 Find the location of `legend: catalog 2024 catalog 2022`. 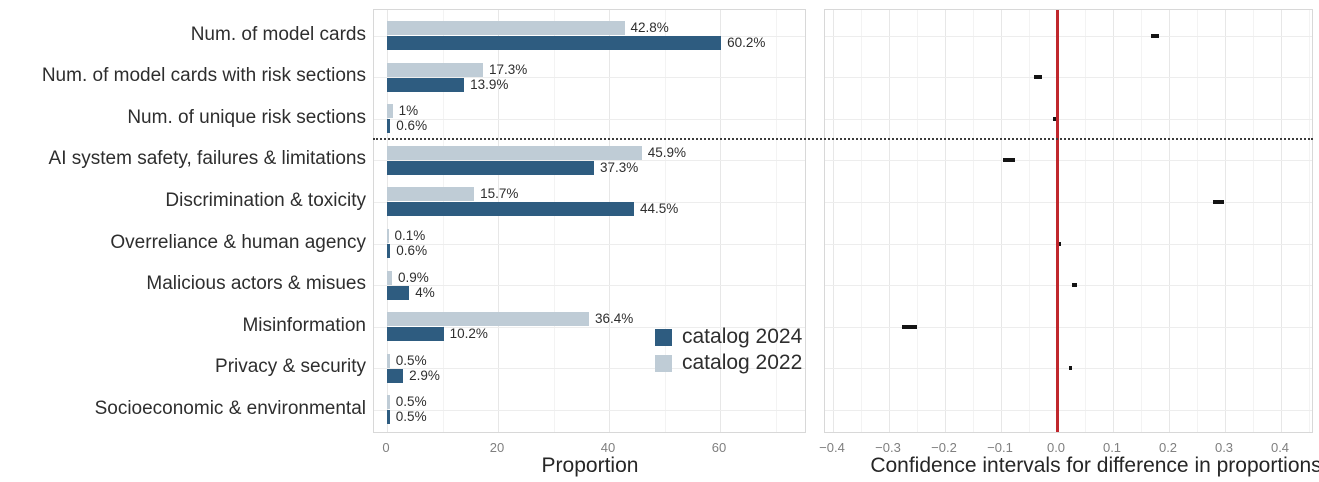

legend: catalog 2024 catalog 2022 is located at coordinates (728, 350).